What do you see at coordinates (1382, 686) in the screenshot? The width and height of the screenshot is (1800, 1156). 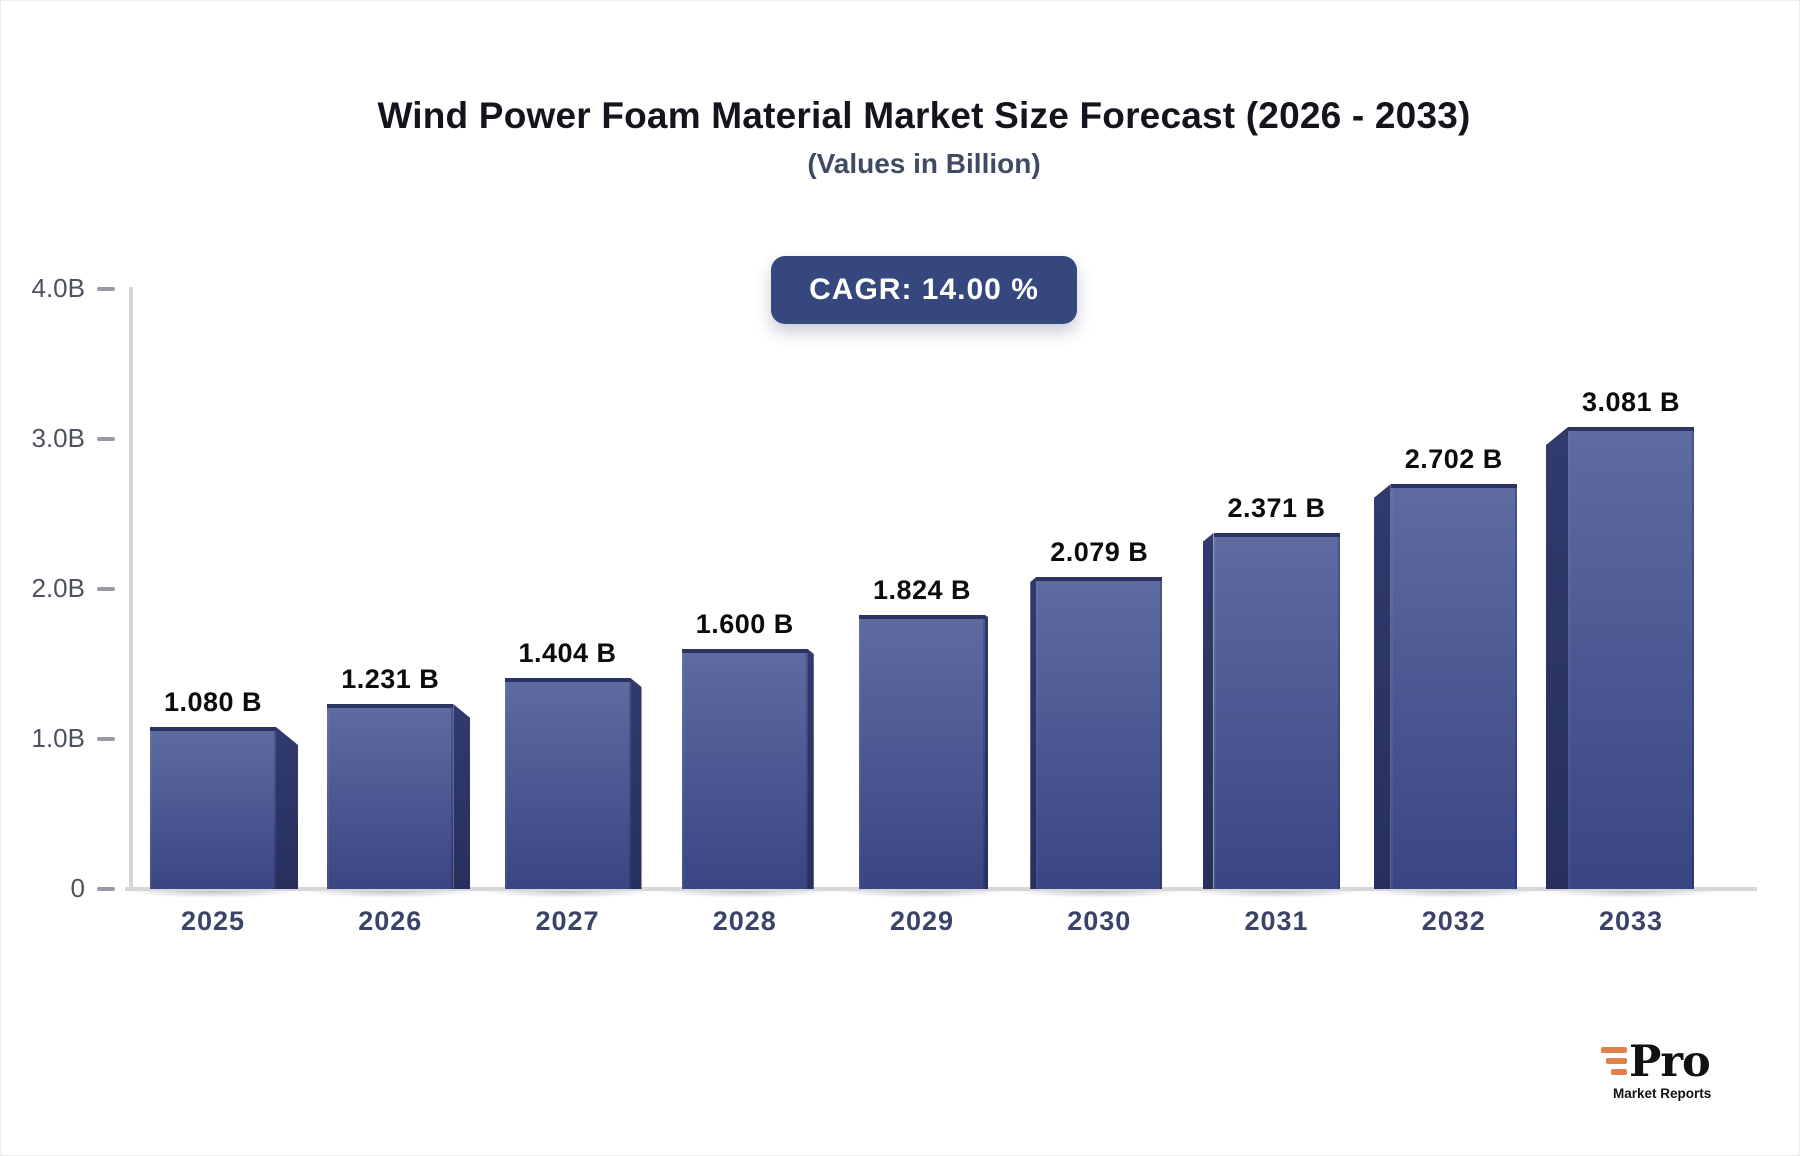 I see `bar-side-face-2032` at bounding box center [1382, 686].